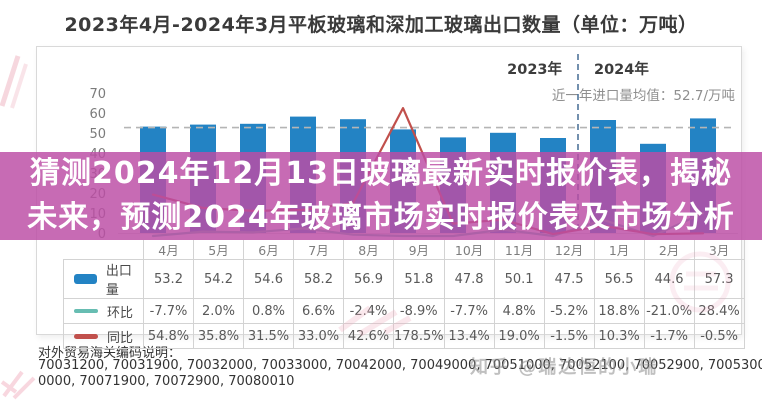 The width and height of the screenshot is (762, 400). I want to click on value-cell: 54.2, so click(218, 279).